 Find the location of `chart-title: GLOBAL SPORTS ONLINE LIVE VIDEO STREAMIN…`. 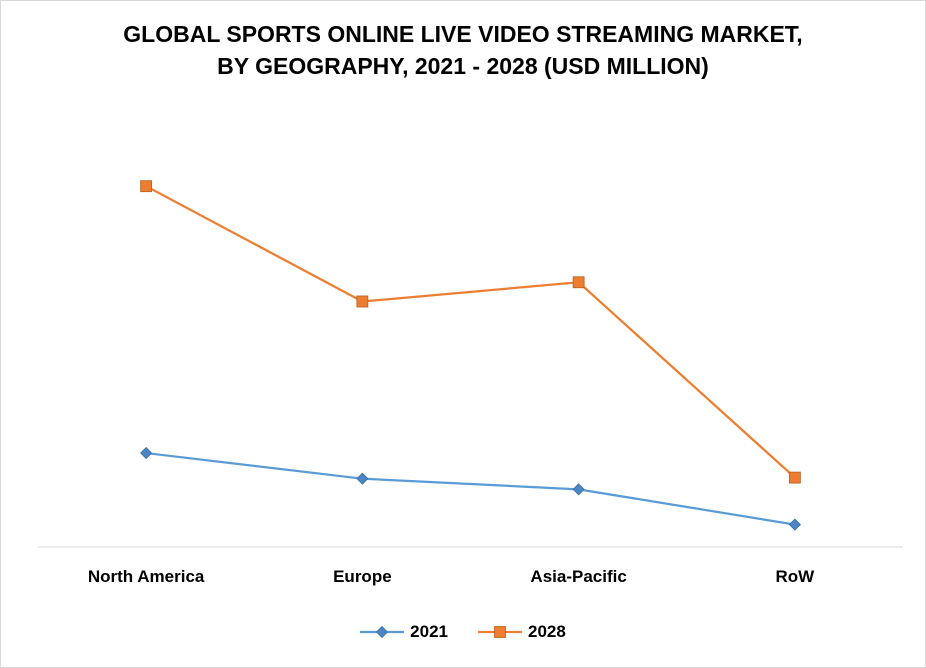

chart-title: GLOBAL SPORTS ONLINE LIVE VIDEO STREAMIN… is located at coordinates (463, 50).